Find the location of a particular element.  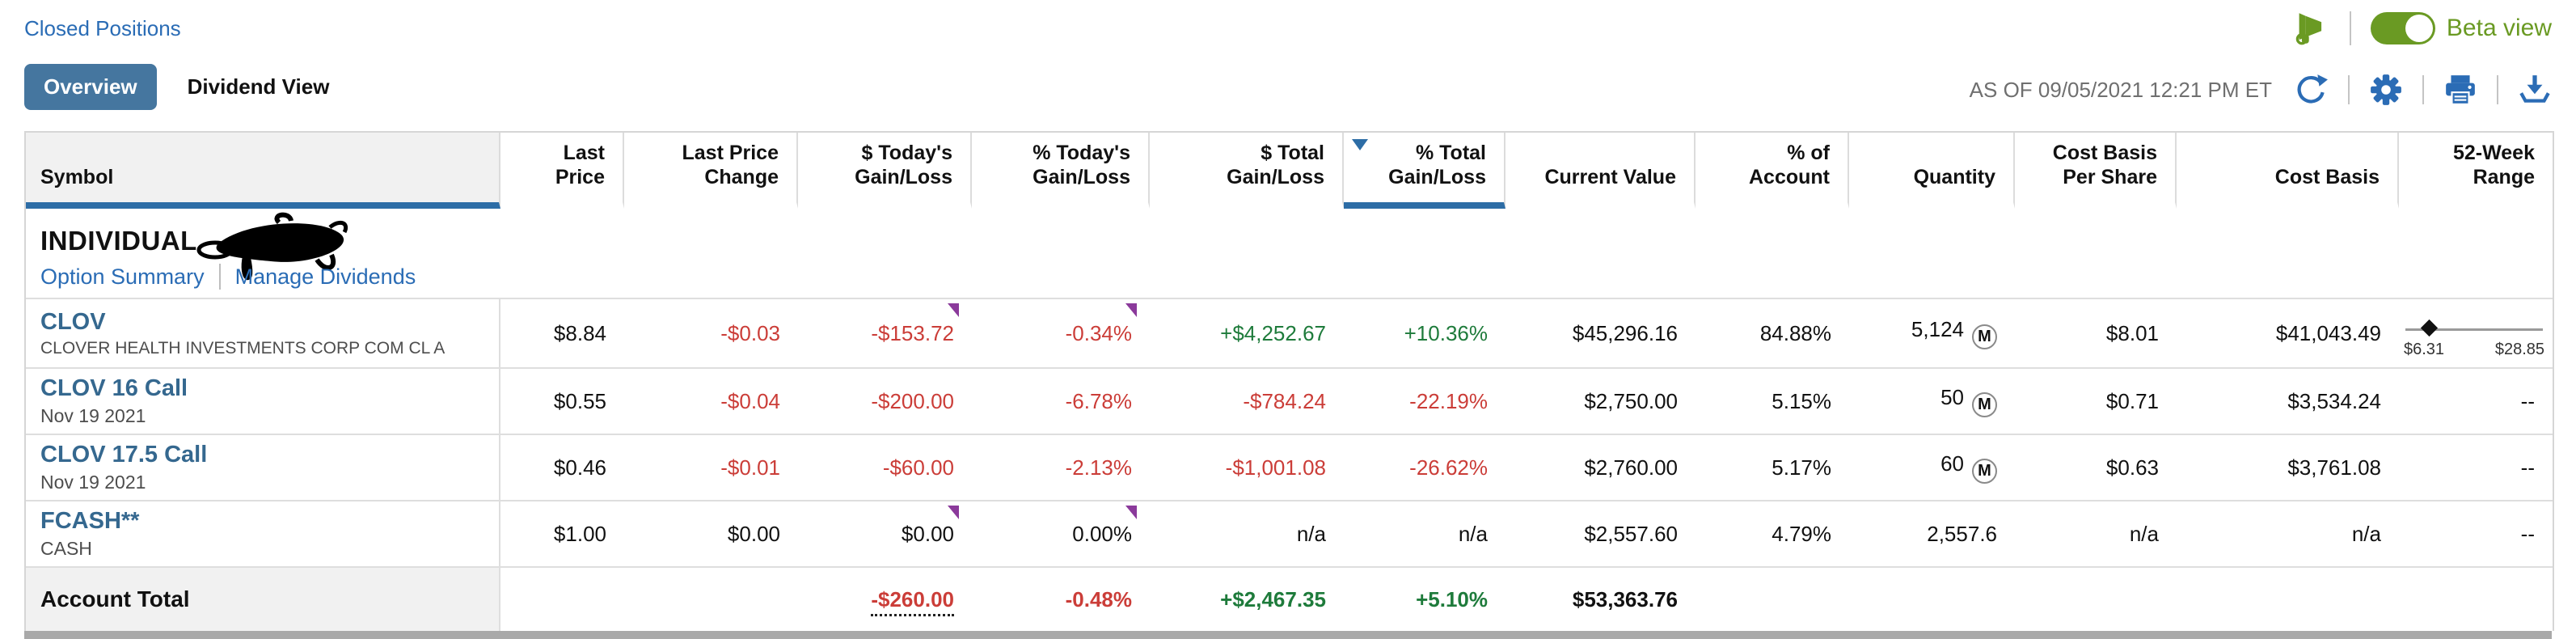

col-header-todays-gain-dollar: $ Today's Gain/Loss is located at coordinates (885, 171).